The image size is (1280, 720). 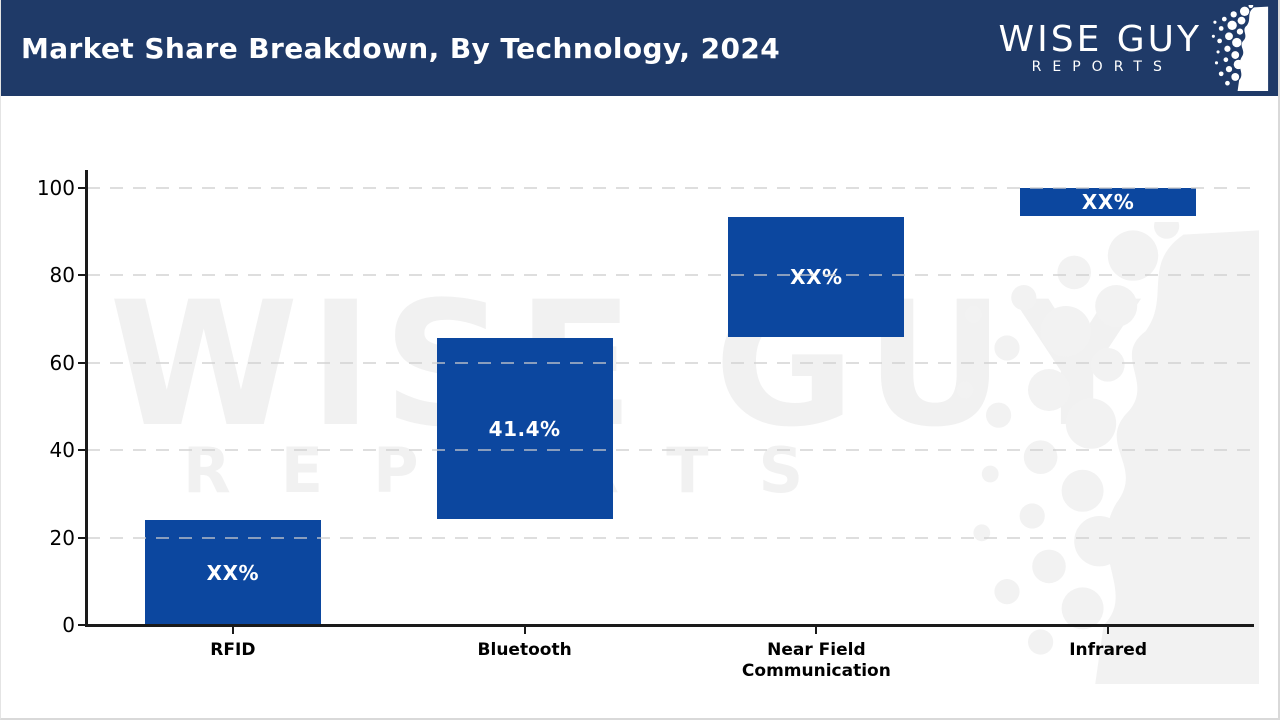 What do you see at coordinates (62, 537) in the screenshot?
I see `y-tick-label: 20` at bounding box center [62, 537].